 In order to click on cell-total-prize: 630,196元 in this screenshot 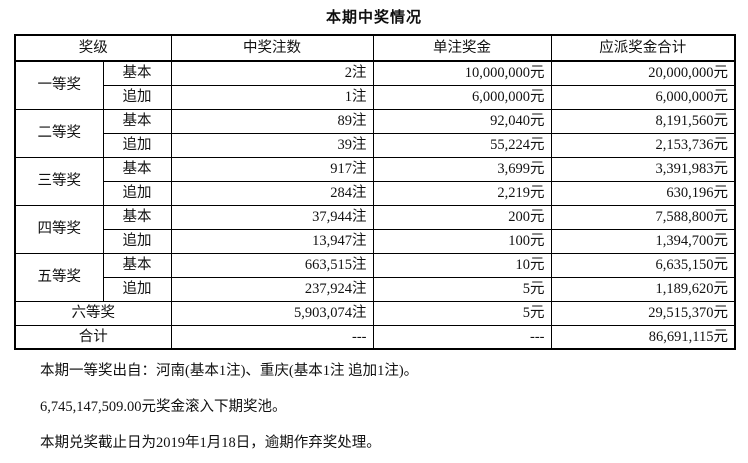, I will do `click(642, 193)`.